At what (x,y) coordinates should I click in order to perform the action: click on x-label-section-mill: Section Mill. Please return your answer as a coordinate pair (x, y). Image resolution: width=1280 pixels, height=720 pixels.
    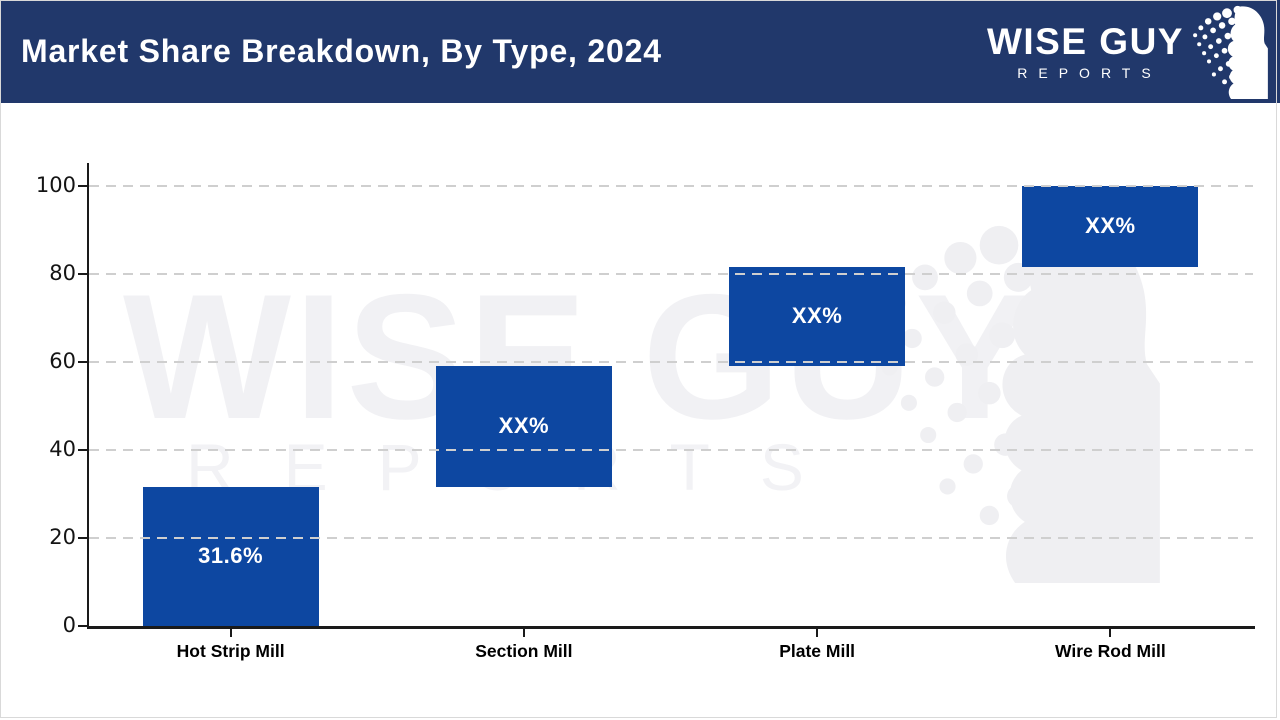
    Looking at the image, I should click on (524, 651).